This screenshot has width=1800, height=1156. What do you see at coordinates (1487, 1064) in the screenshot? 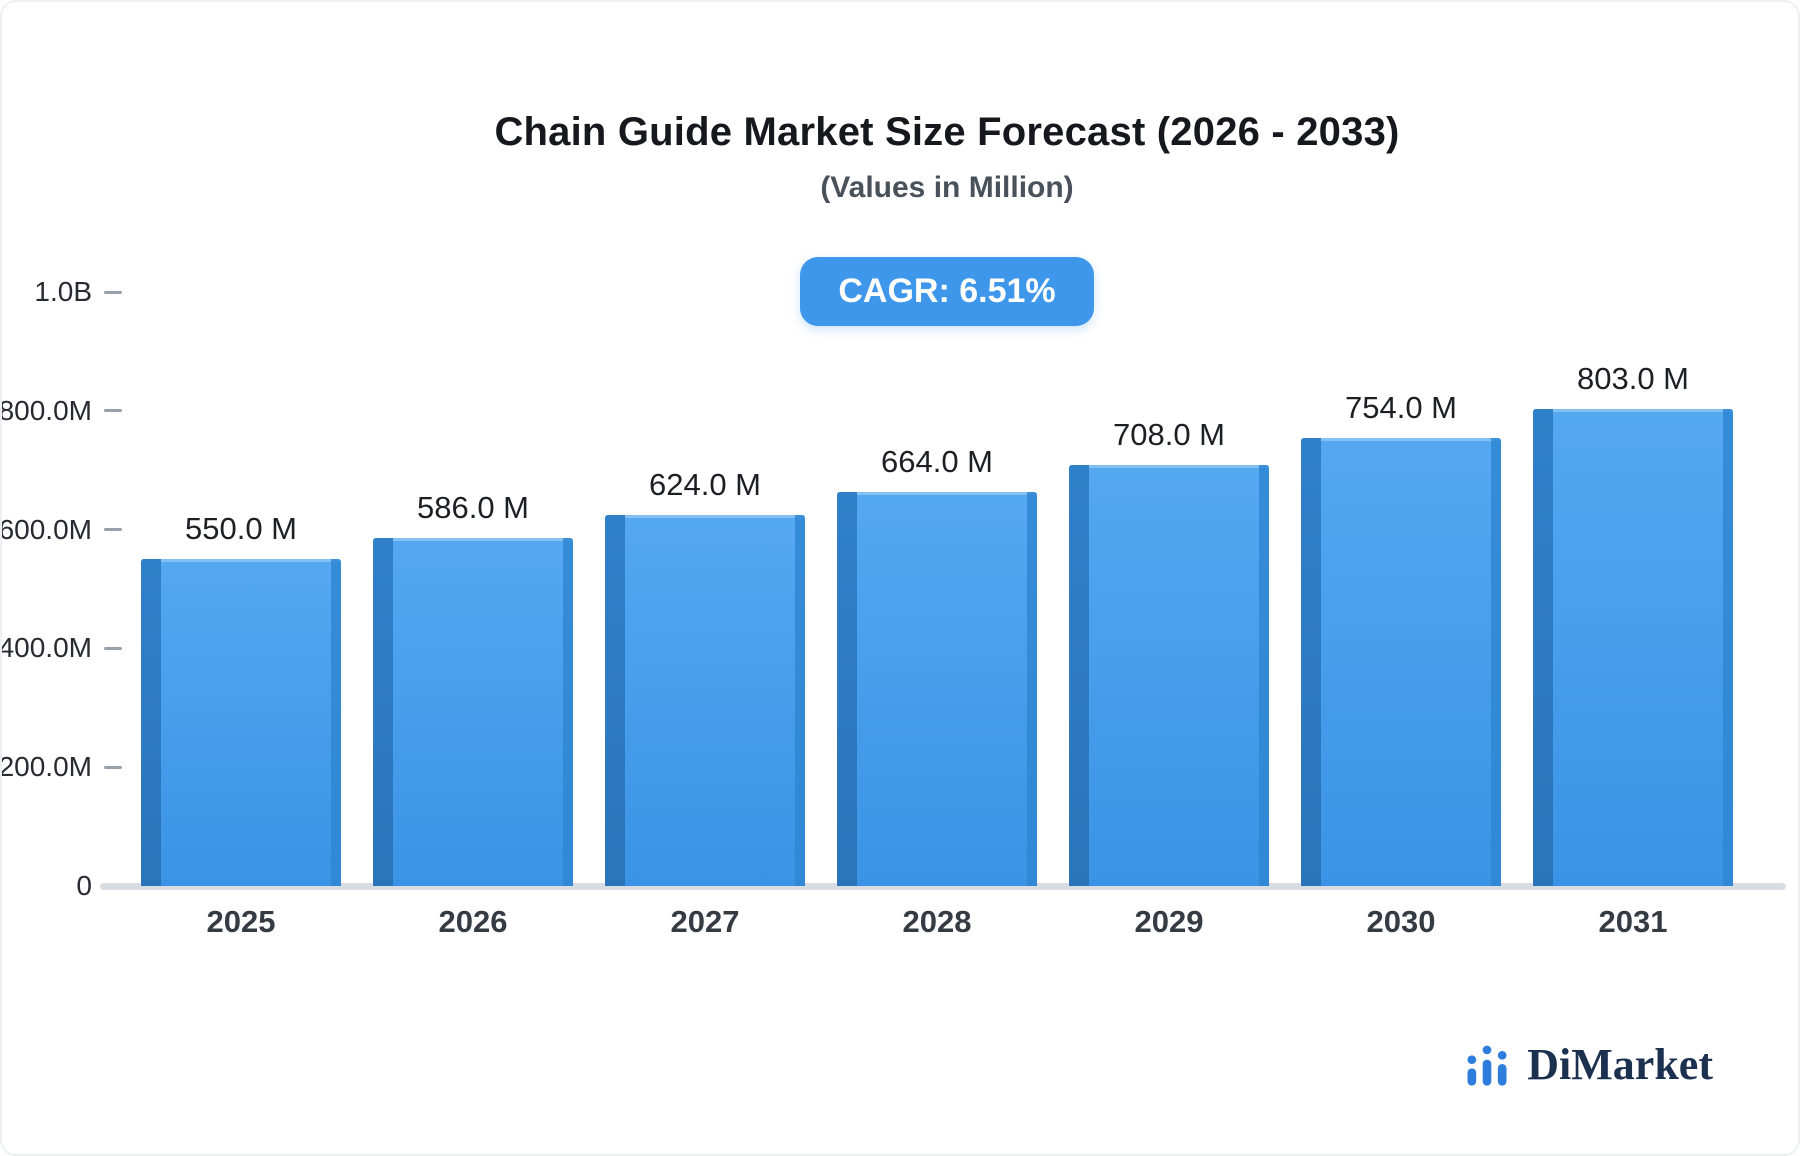
I see `dimarket-bars-icon` at bounding box center [1487, 1064].